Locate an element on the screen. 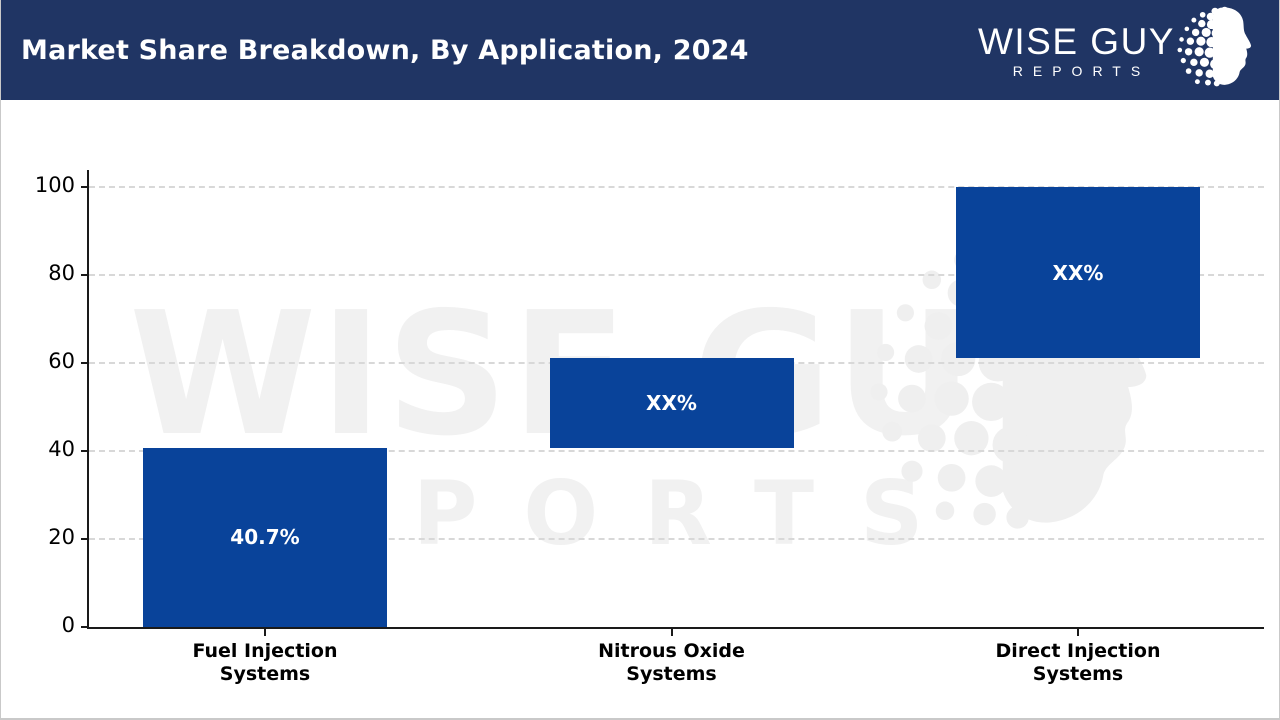 This screenshot has width=1280, height=720. logo-face-icon is located at coordinates (1214, 46).